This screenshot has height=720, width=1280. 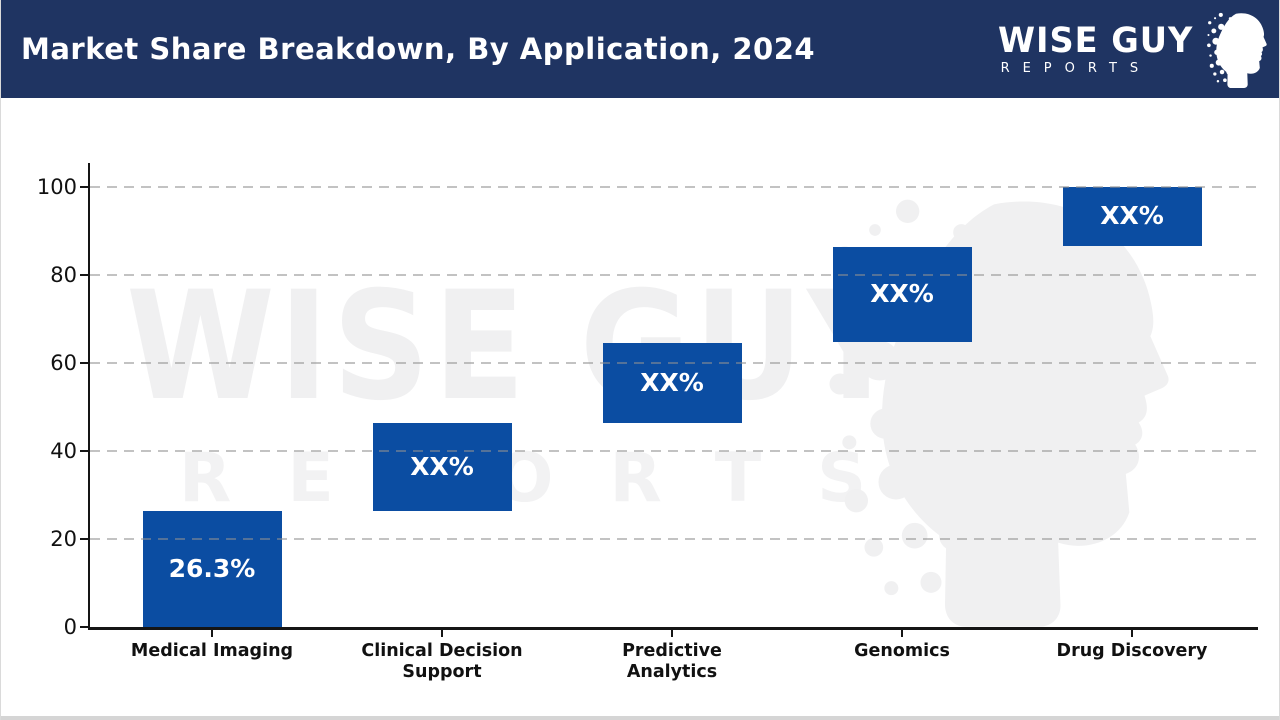 What do you see at coordinates (672, 661) in the screenshot?
I see `x-category-label: Predictive Analytics` at bounding box center [672, 661].